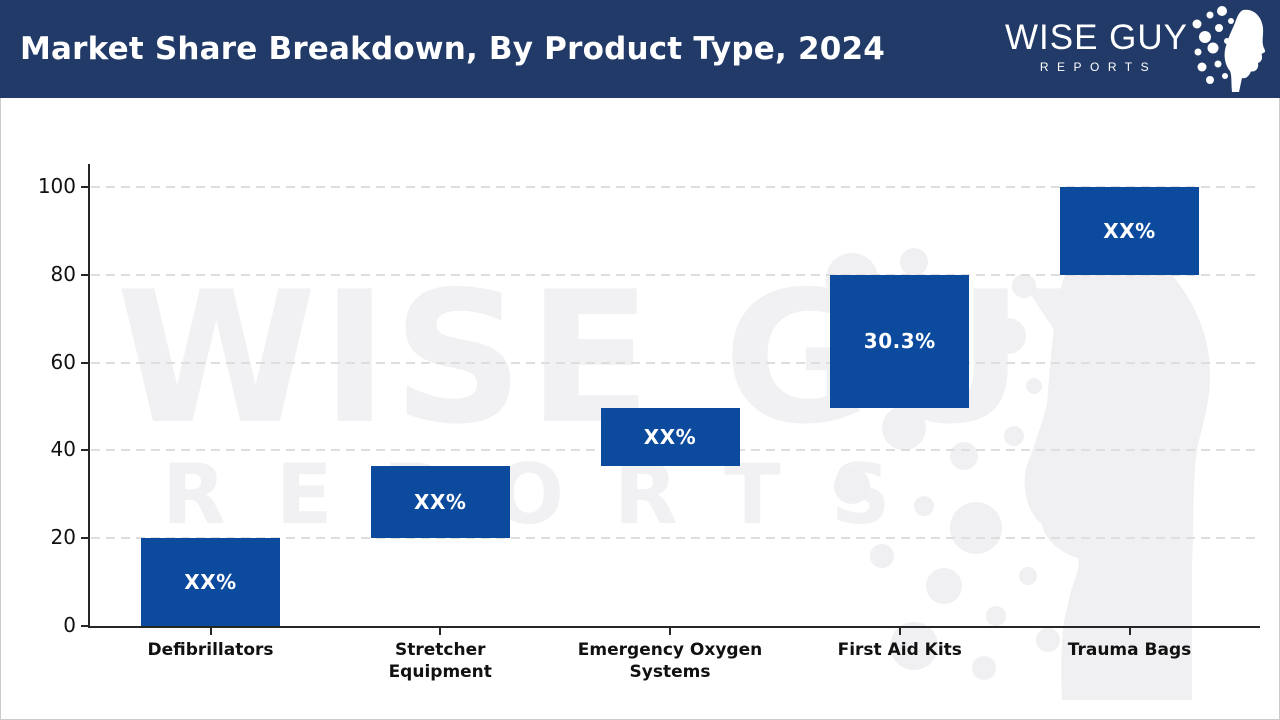 The height and width of the screenshot is (720, 1280). What do you see at coordinates (670, 661) in the screenshot?
I see `x-category-label: Emergency Oxygen Systems` at bounding box center [670, 661].